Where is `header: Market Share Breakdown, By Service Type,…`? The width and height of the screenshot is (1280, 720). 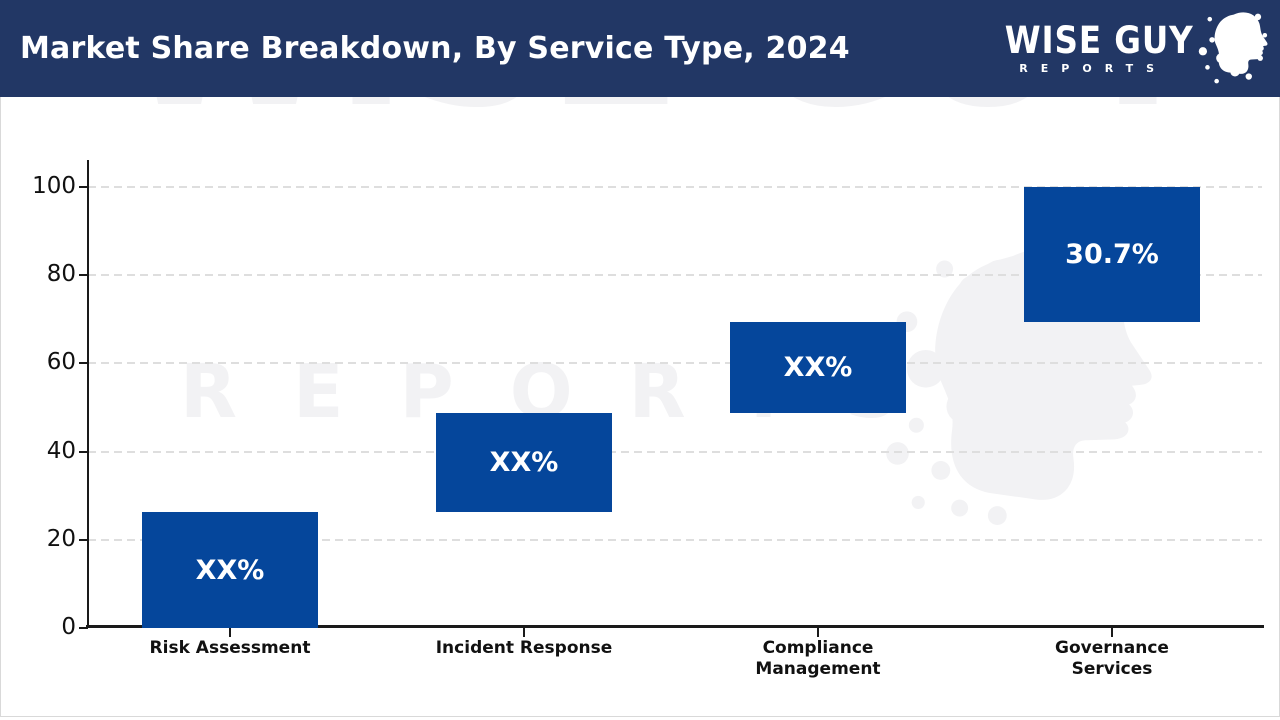 header: Market Share Breakdown, By Service Type,… is located at coordinates (640, 48).